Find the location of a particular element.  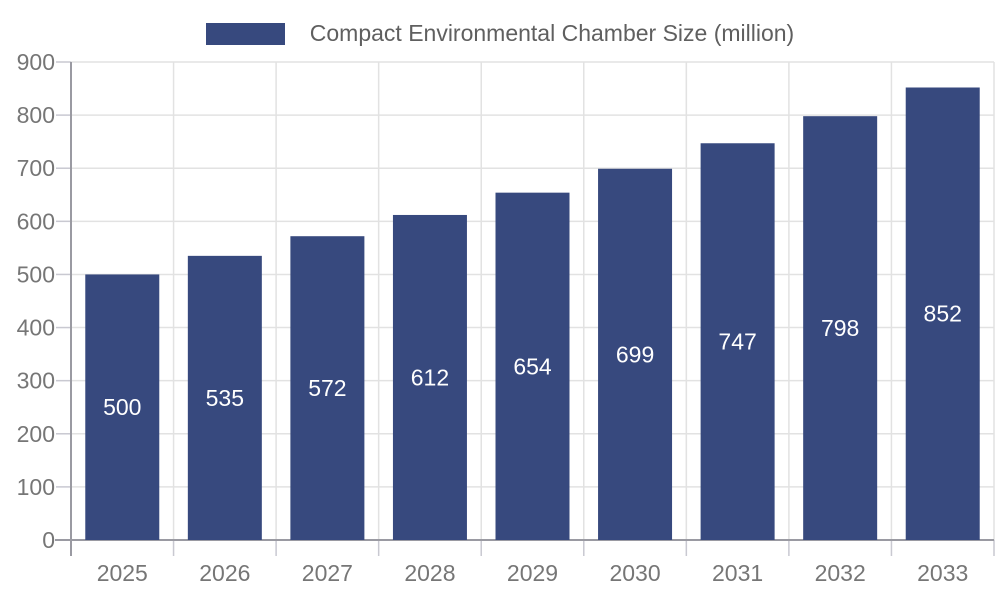

bar-2033 is located at coordinates (942, 313).